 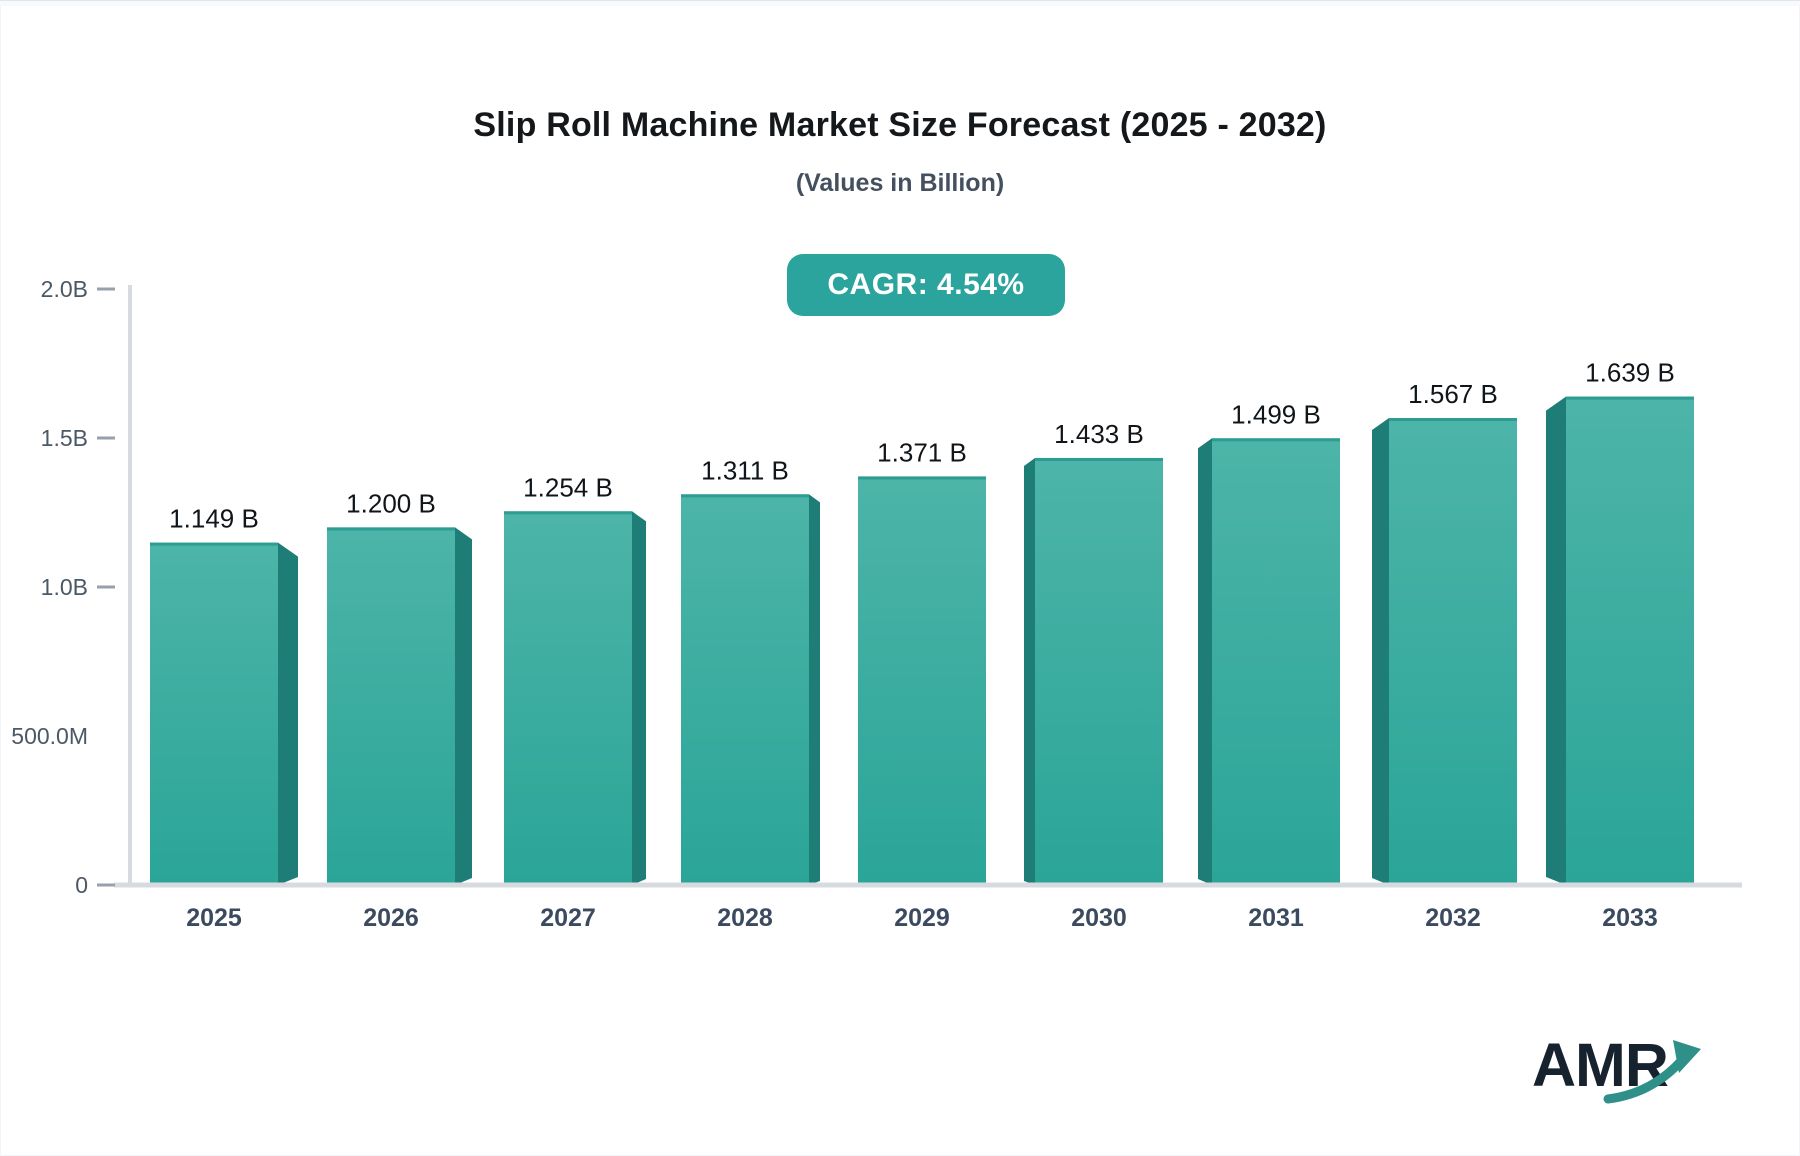 What do you see at coordinates (214, 918) in the screenshot?
I see `x-axis-label: 2025` at bounding box center [214, 918].